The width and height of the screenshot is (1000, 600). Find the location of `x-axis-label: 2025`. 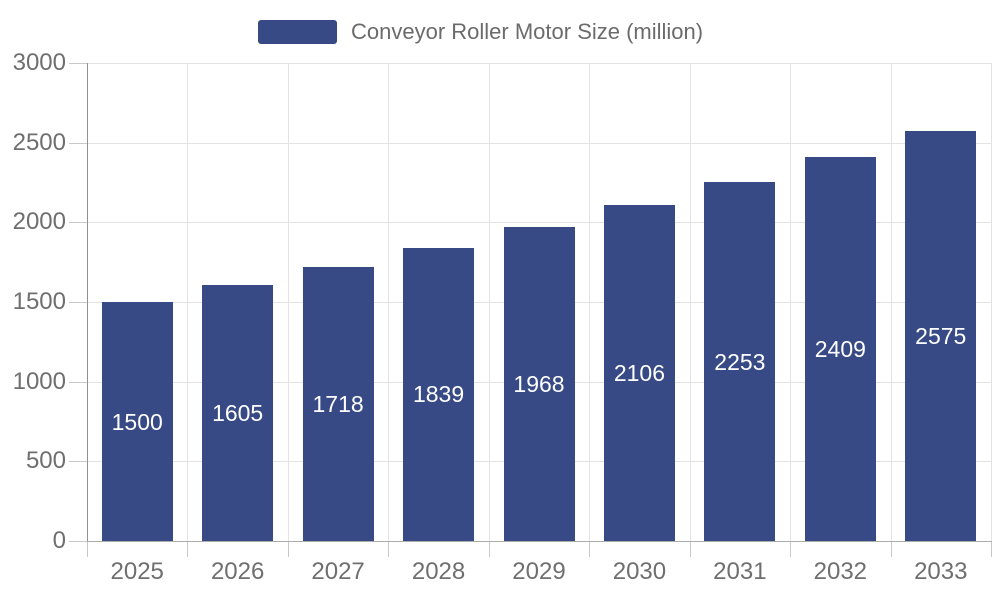

x-axis-label: 2025 is located at coordinates (137, 571).